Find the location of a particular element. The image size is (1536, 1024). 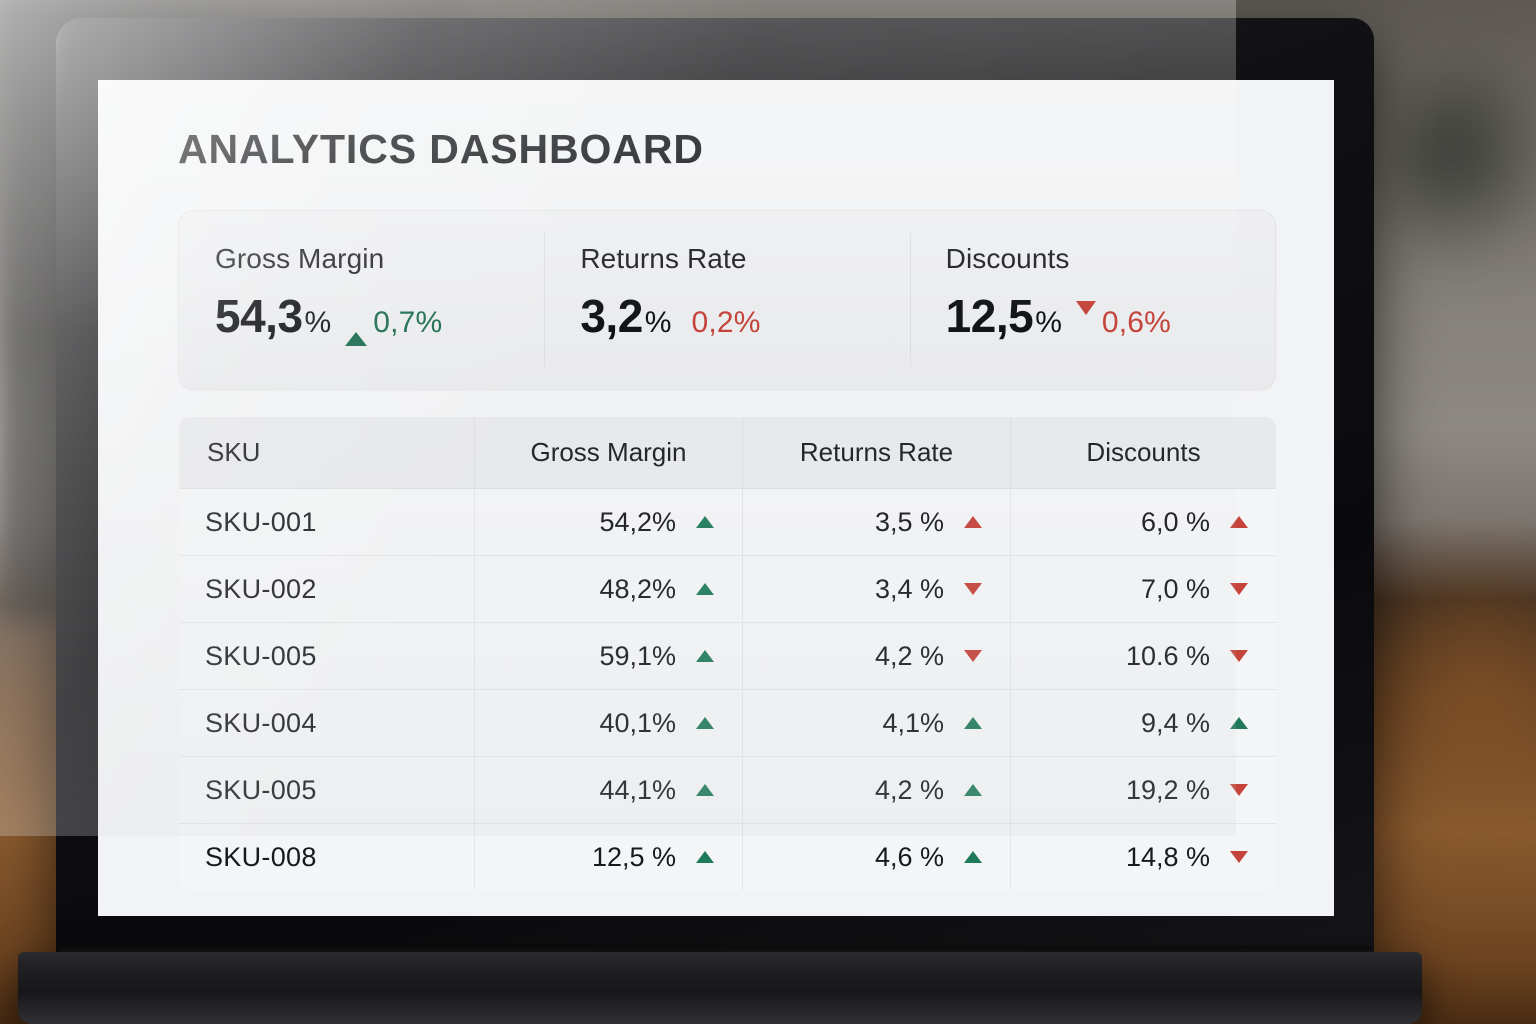

metric-wrapper: 40,1% is located at coordinates (608, 723).